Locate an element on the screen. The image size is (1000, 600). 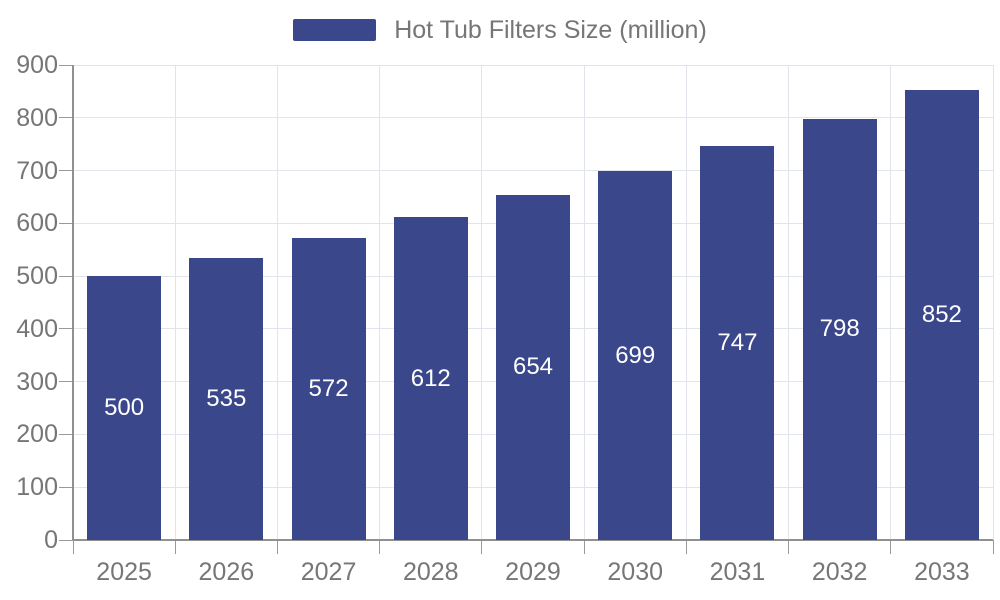
y-tick-label: 800 is located at coordinates (37, 117).